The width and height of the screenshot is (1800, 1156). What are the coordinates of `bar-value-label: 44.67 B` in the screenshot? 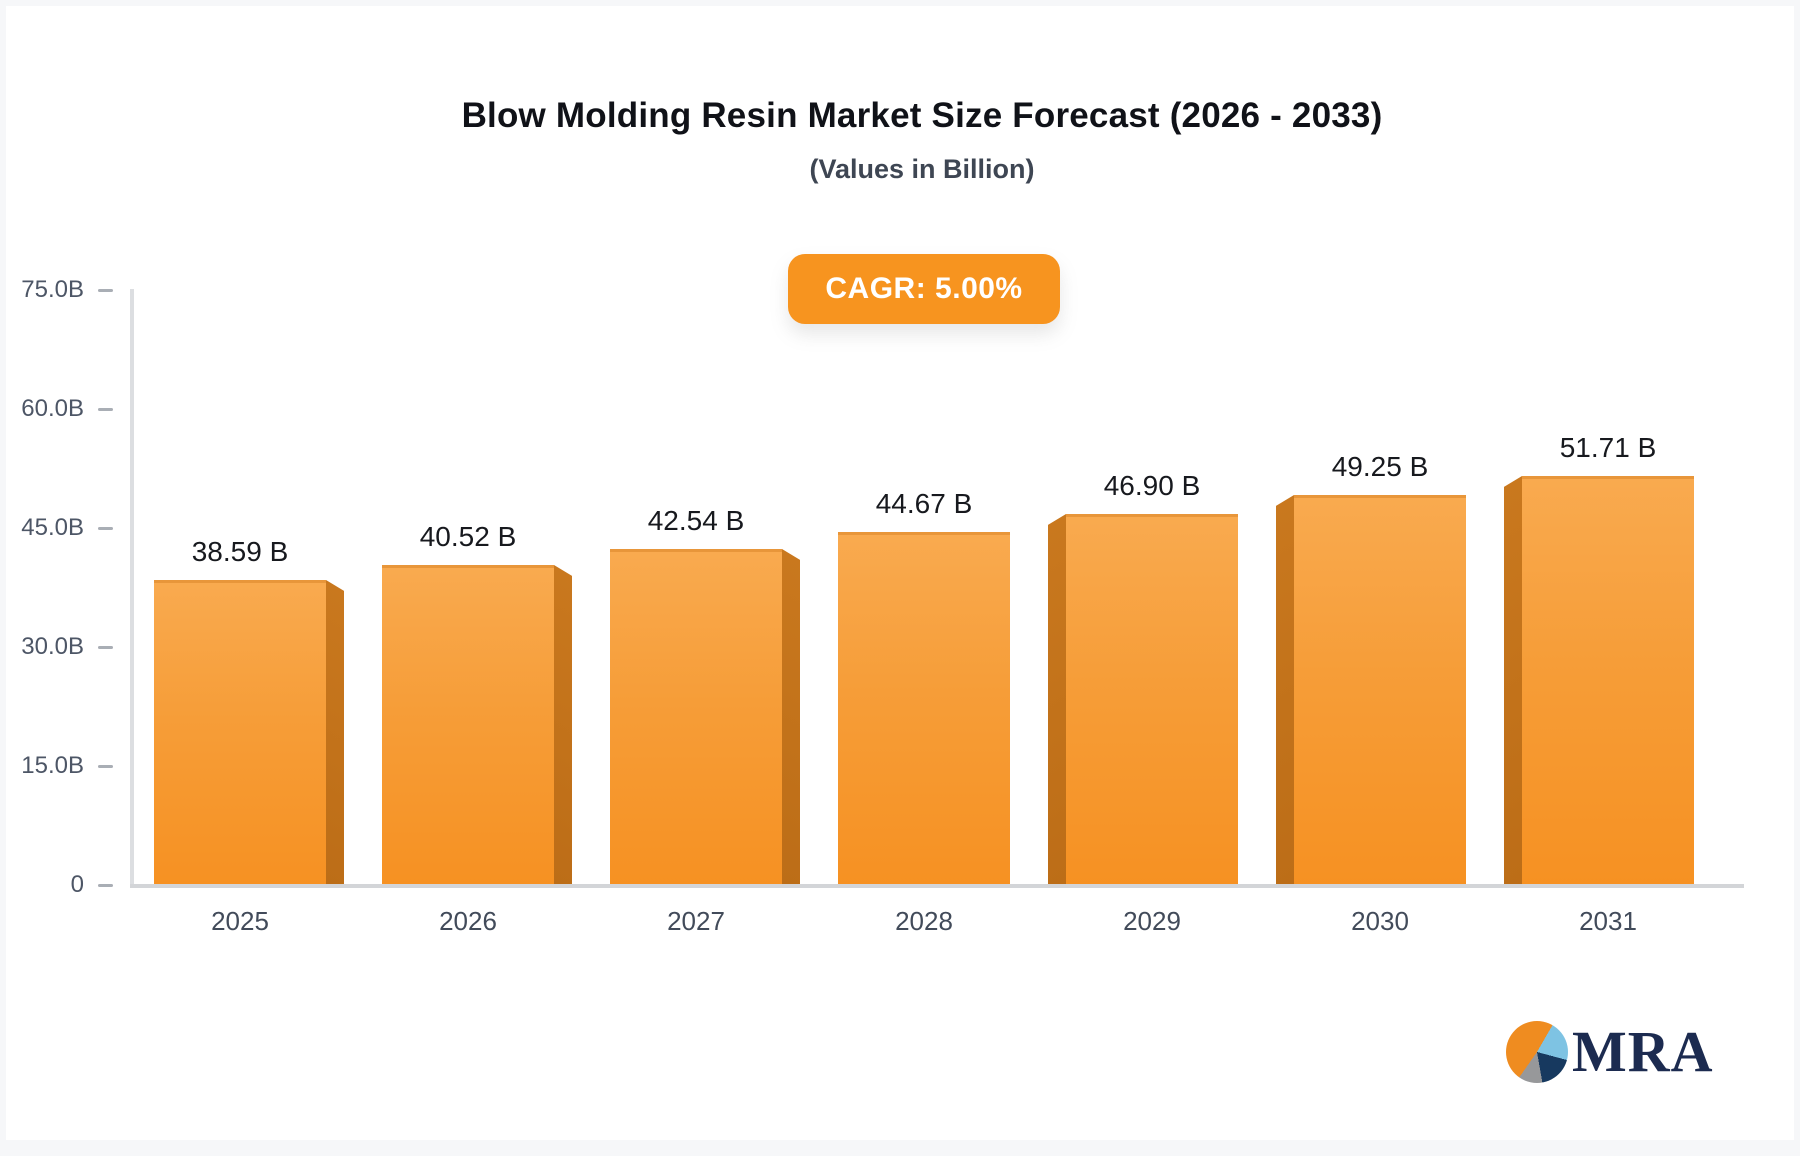 It's located at (924, 503).